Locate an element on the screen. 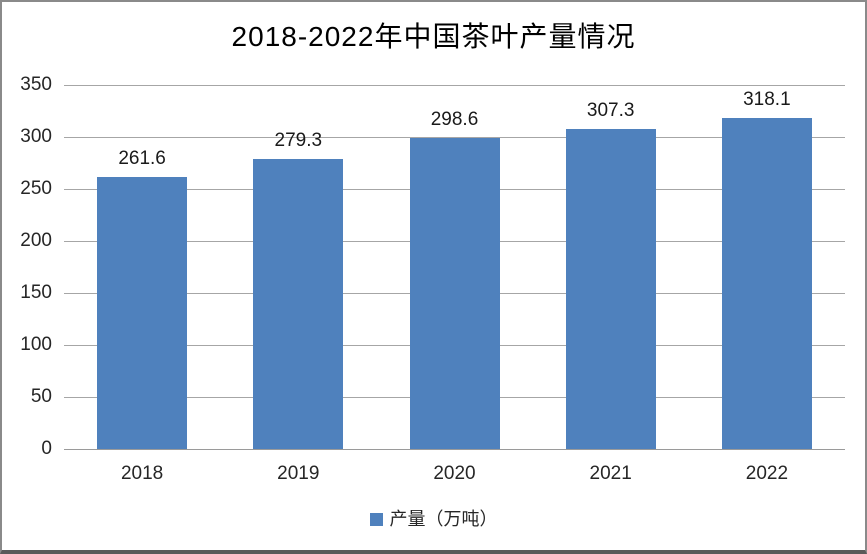 The height and width of the screenshot is (554, 867). y-axis-label-350: 350 is located at coordinates (36, 84).